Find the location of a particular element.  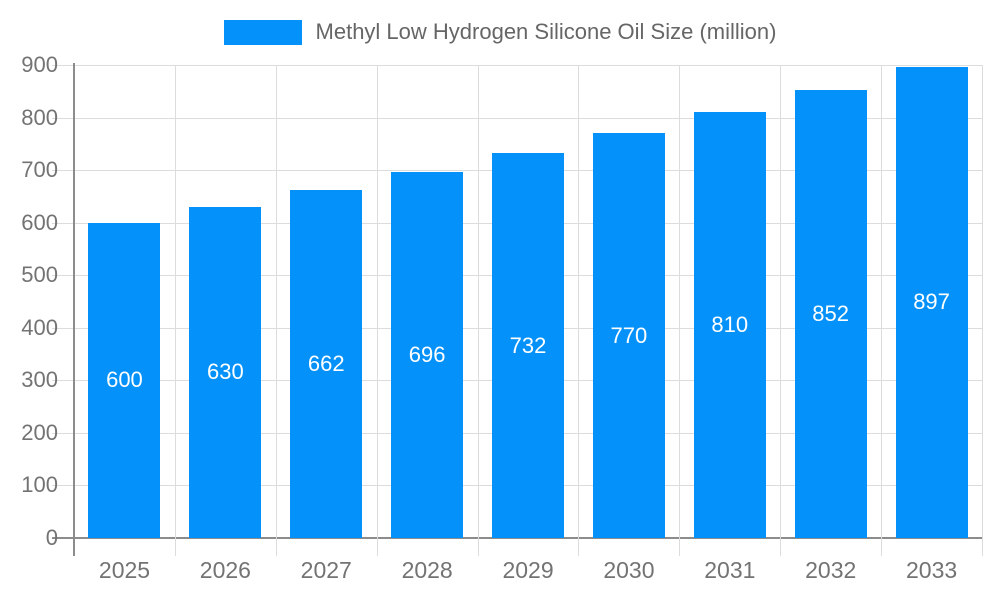

bar-2028: 696 is located at coordinates (427, 355).